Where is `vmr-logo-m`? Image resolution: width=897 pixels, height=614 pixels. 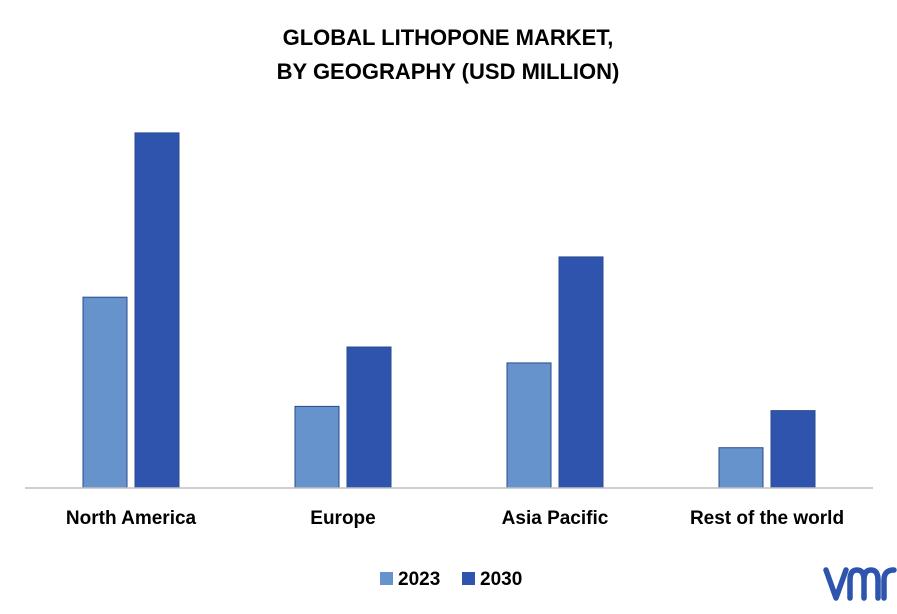 vmr-logo-m is located at coordinates (864, 584).